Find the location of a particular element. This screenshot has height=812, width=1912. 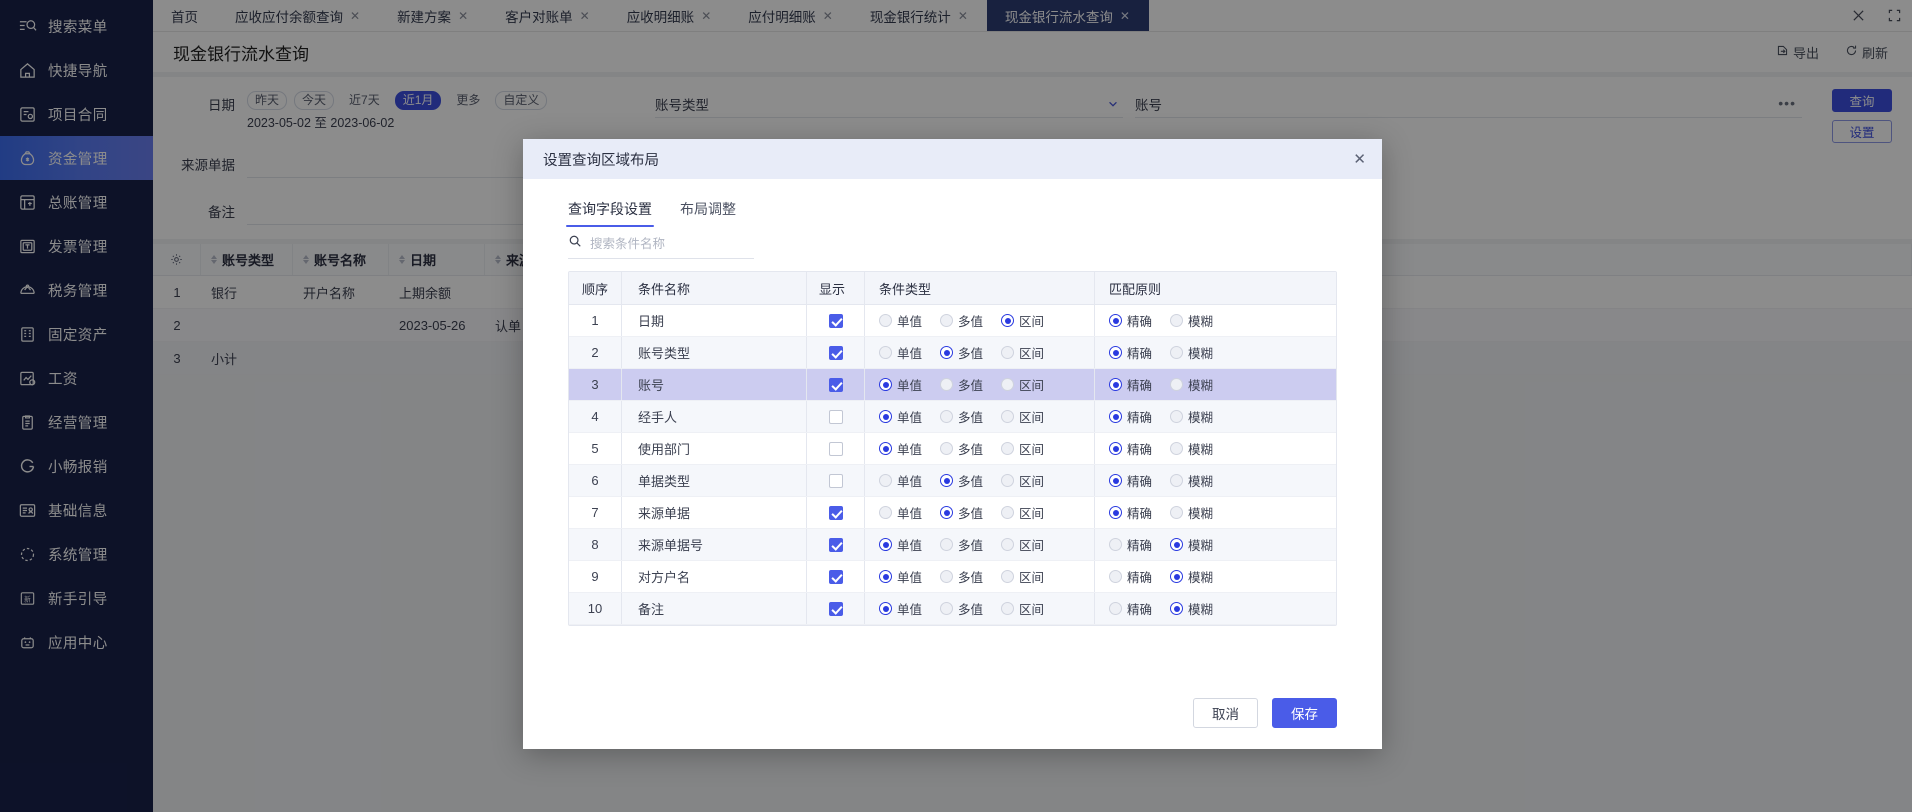

query-button: 查询 is located at coordinates (1862, 100).